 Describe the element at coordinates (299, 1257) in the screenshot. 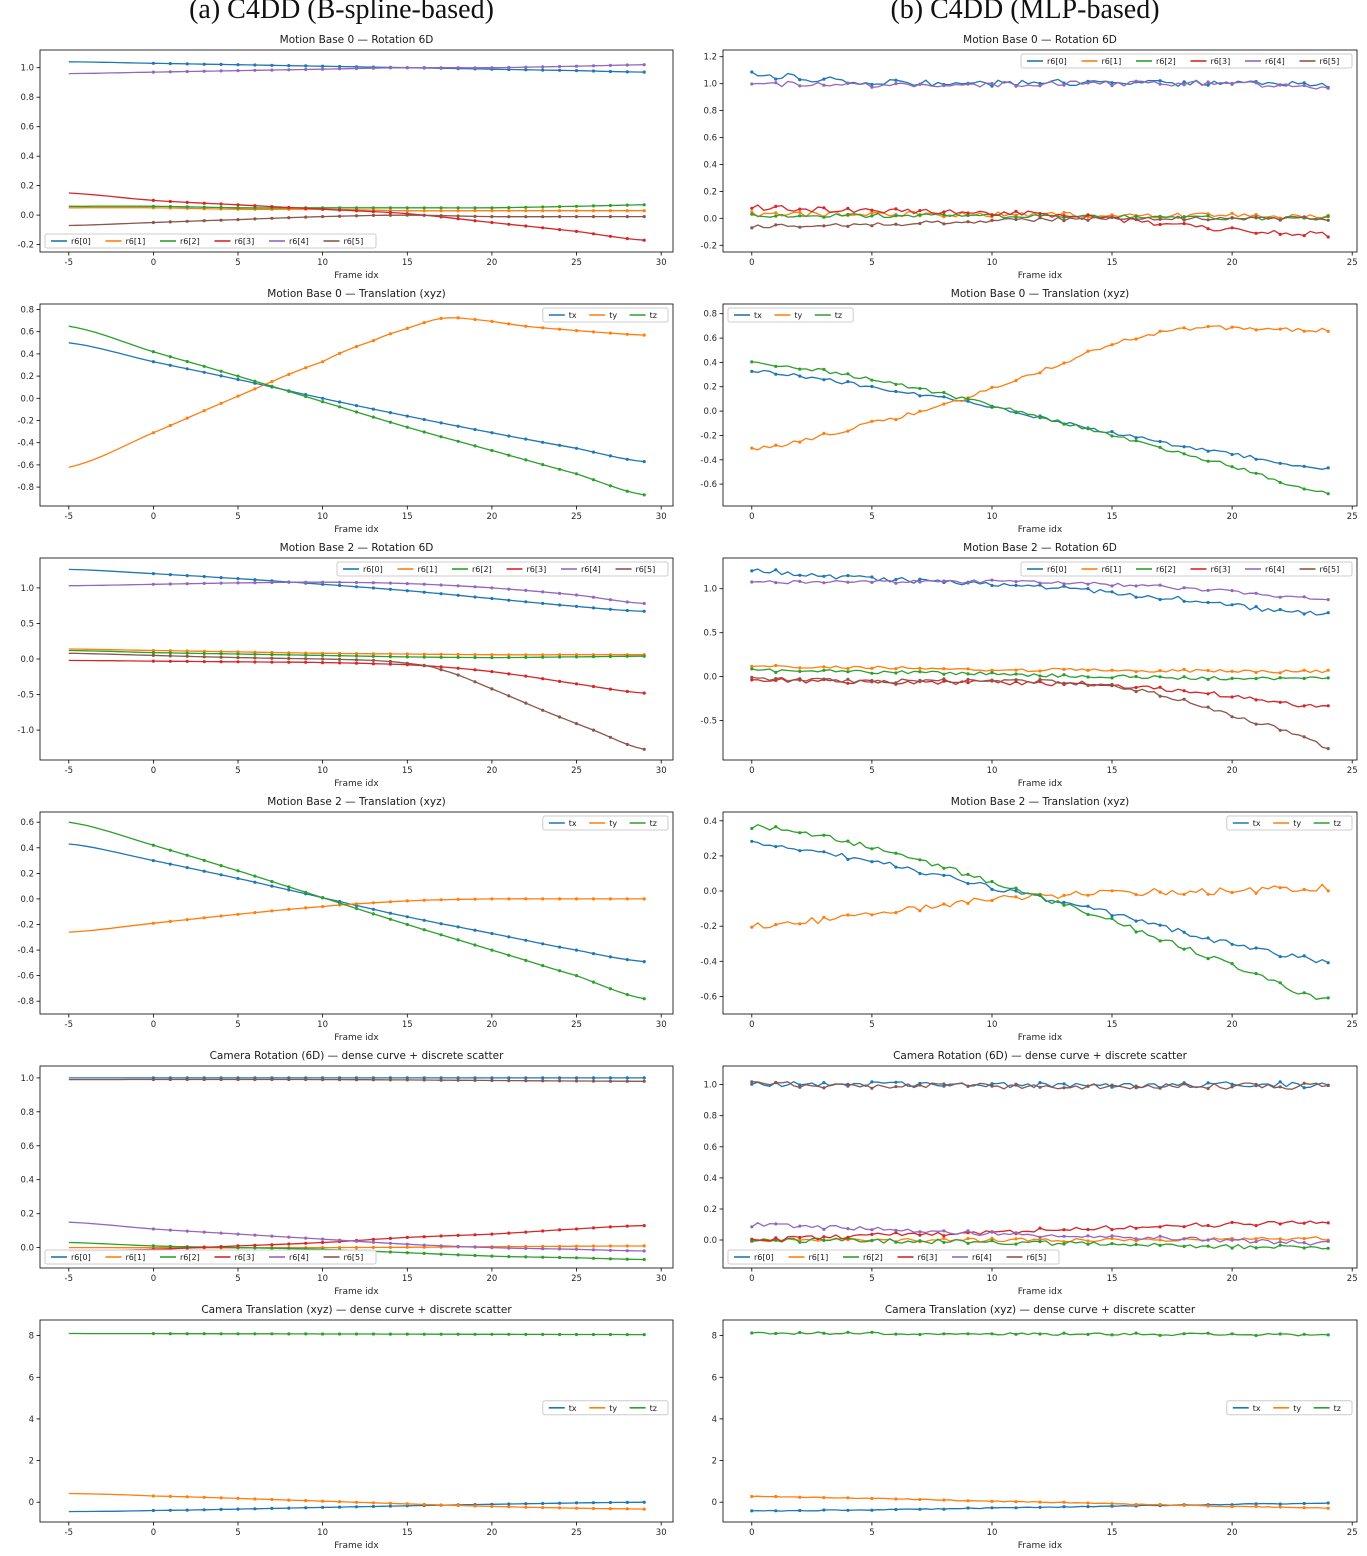

I see `svg-text: r6[4]` at that location.